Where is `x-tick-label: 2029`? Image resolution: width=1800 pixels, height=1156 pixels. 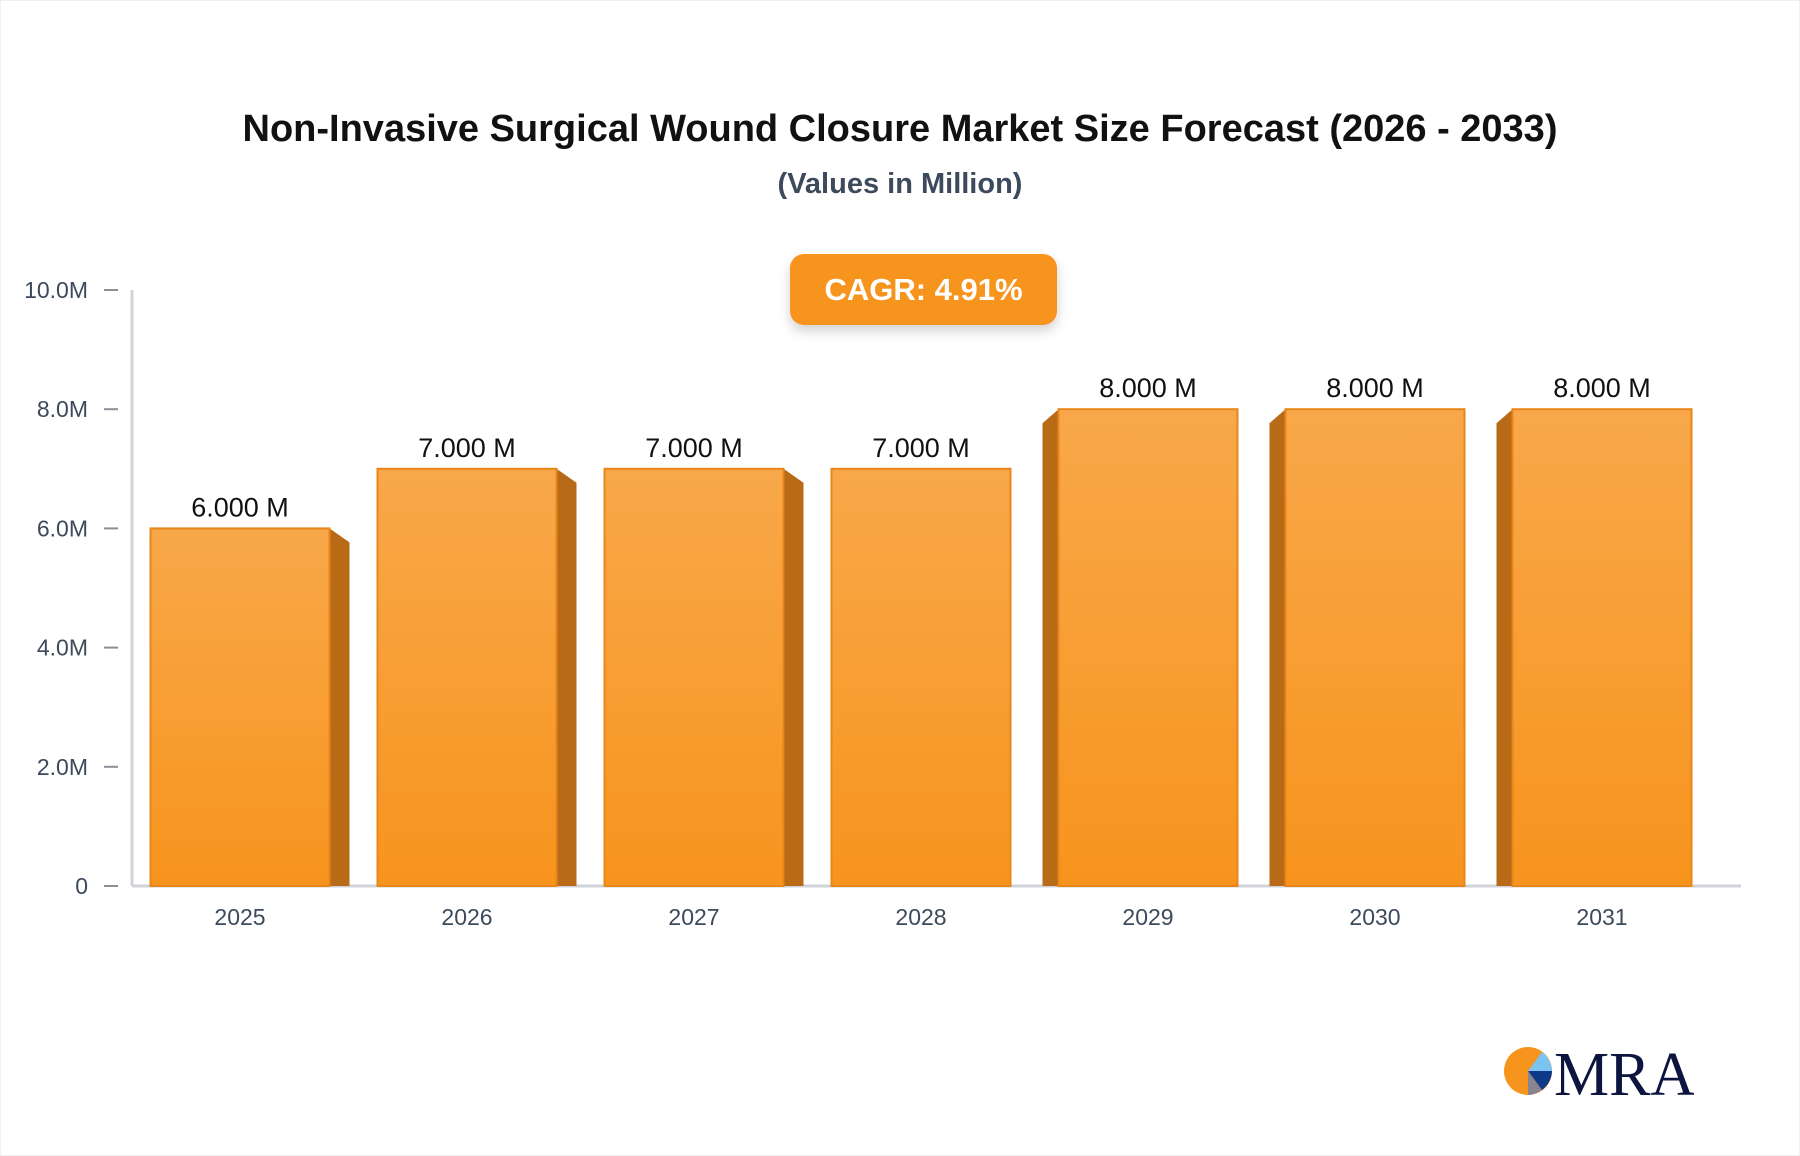
x-tick-label: 2029 is located at coordinates (1147, 917).